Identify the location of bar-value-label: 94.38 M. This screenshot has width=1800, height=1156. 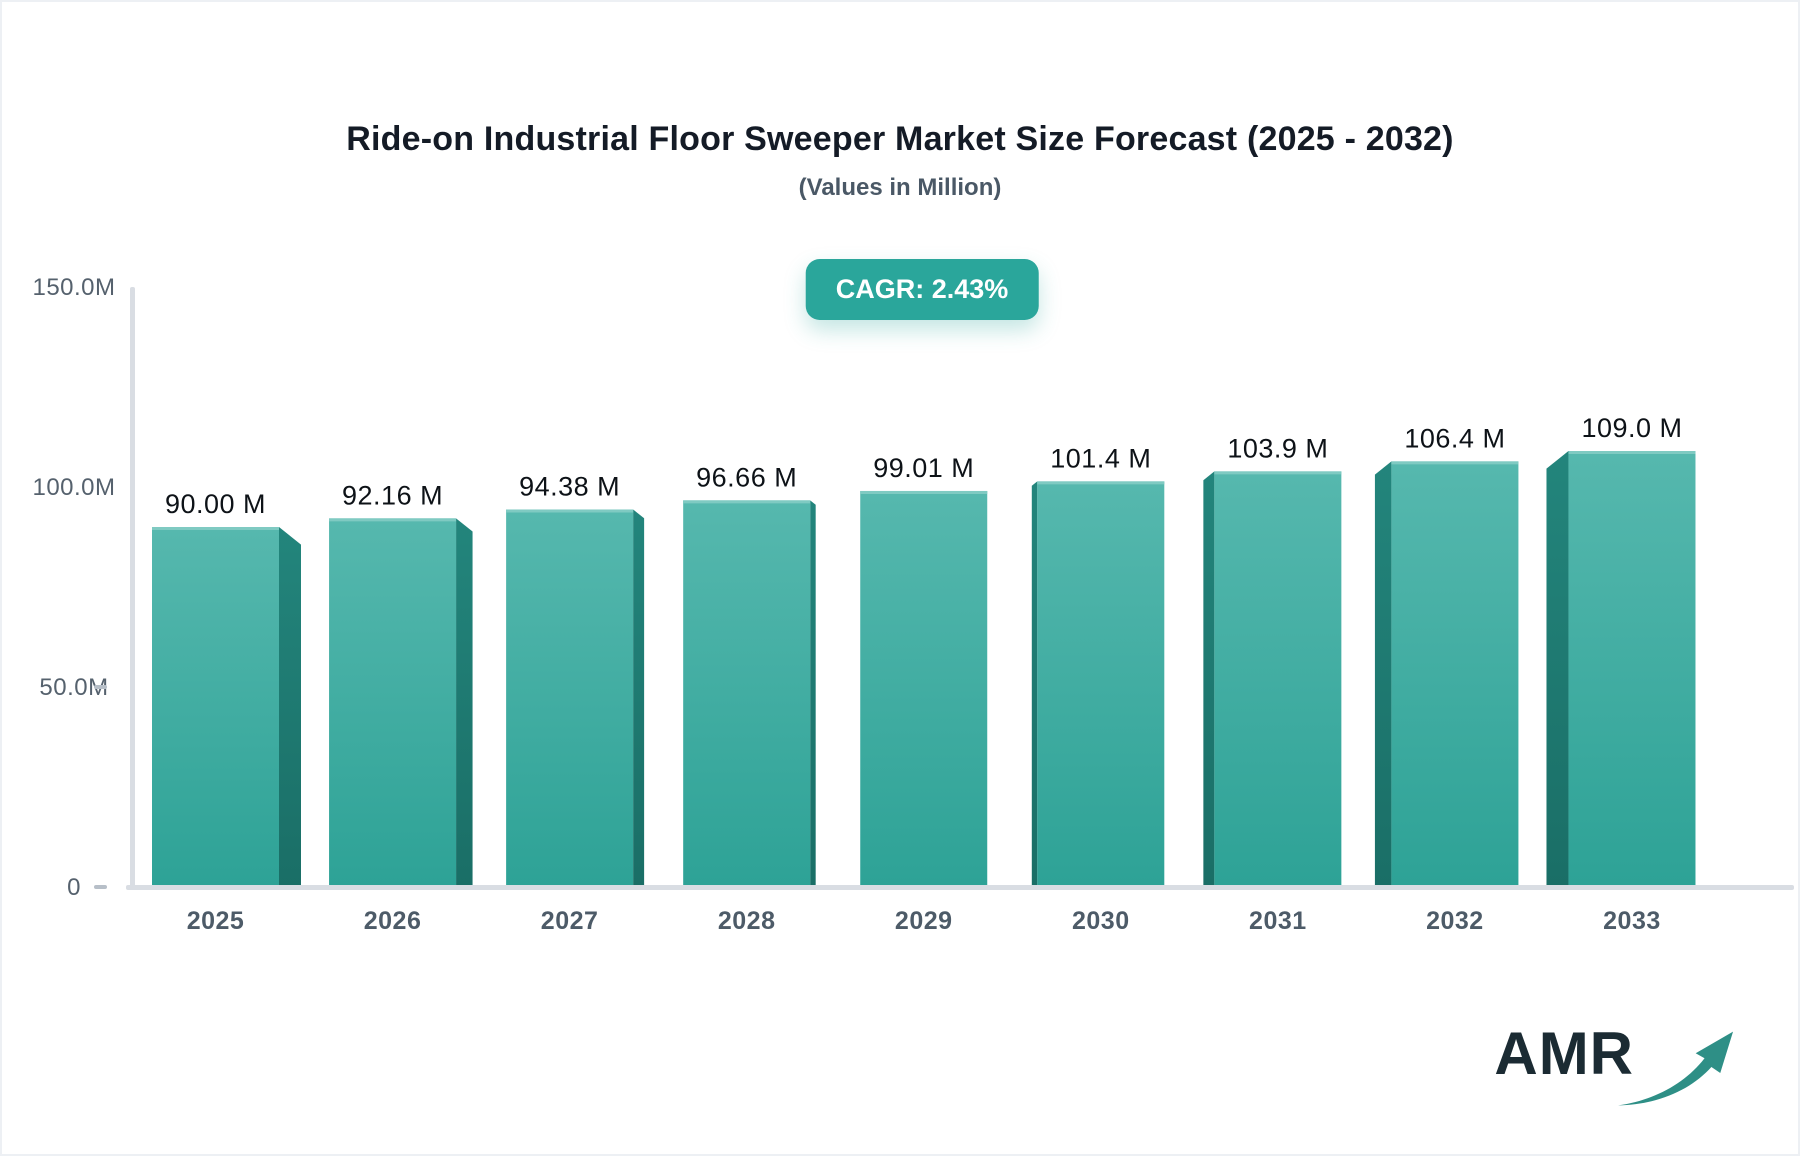
(569, 486).